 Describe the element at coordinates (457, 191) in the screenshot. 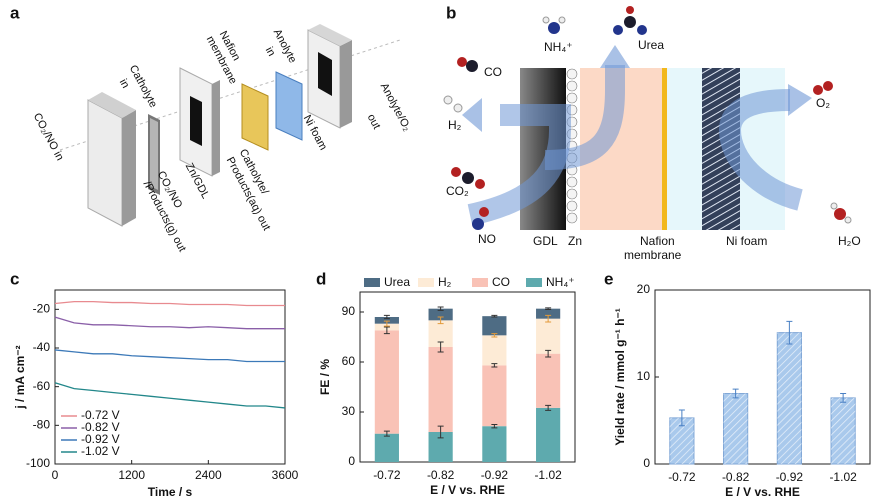

I see `diagram-label: CO₂` at that location.